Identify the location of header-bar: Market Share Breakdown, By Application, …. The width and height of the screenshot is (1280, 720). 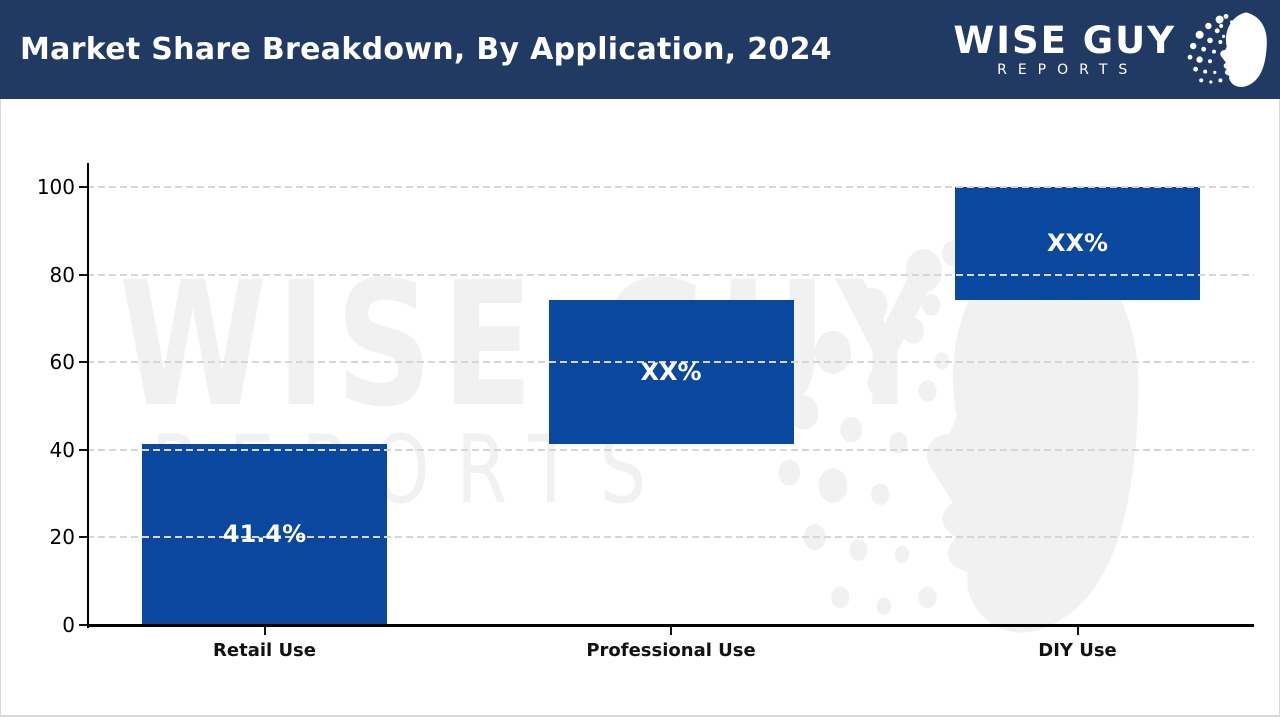
(640, 49).